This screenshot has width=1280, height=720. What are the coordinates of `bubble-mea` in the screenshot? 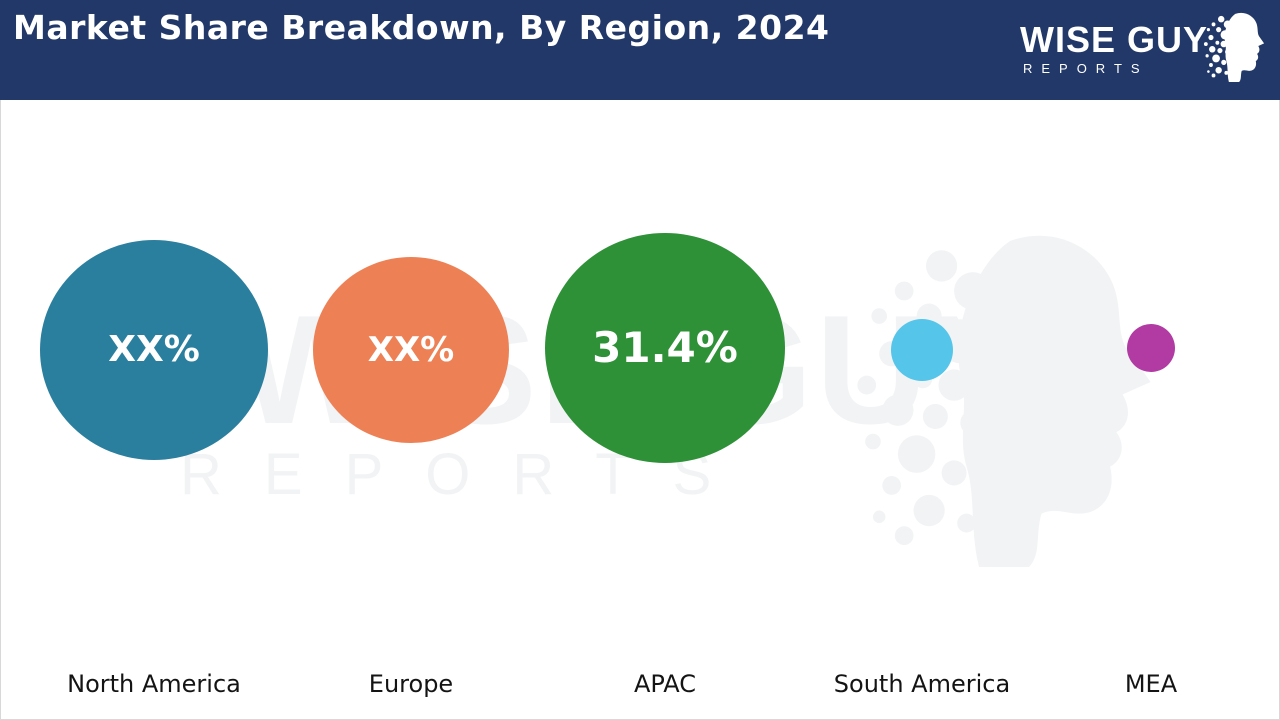 It's located at (1151, 348).